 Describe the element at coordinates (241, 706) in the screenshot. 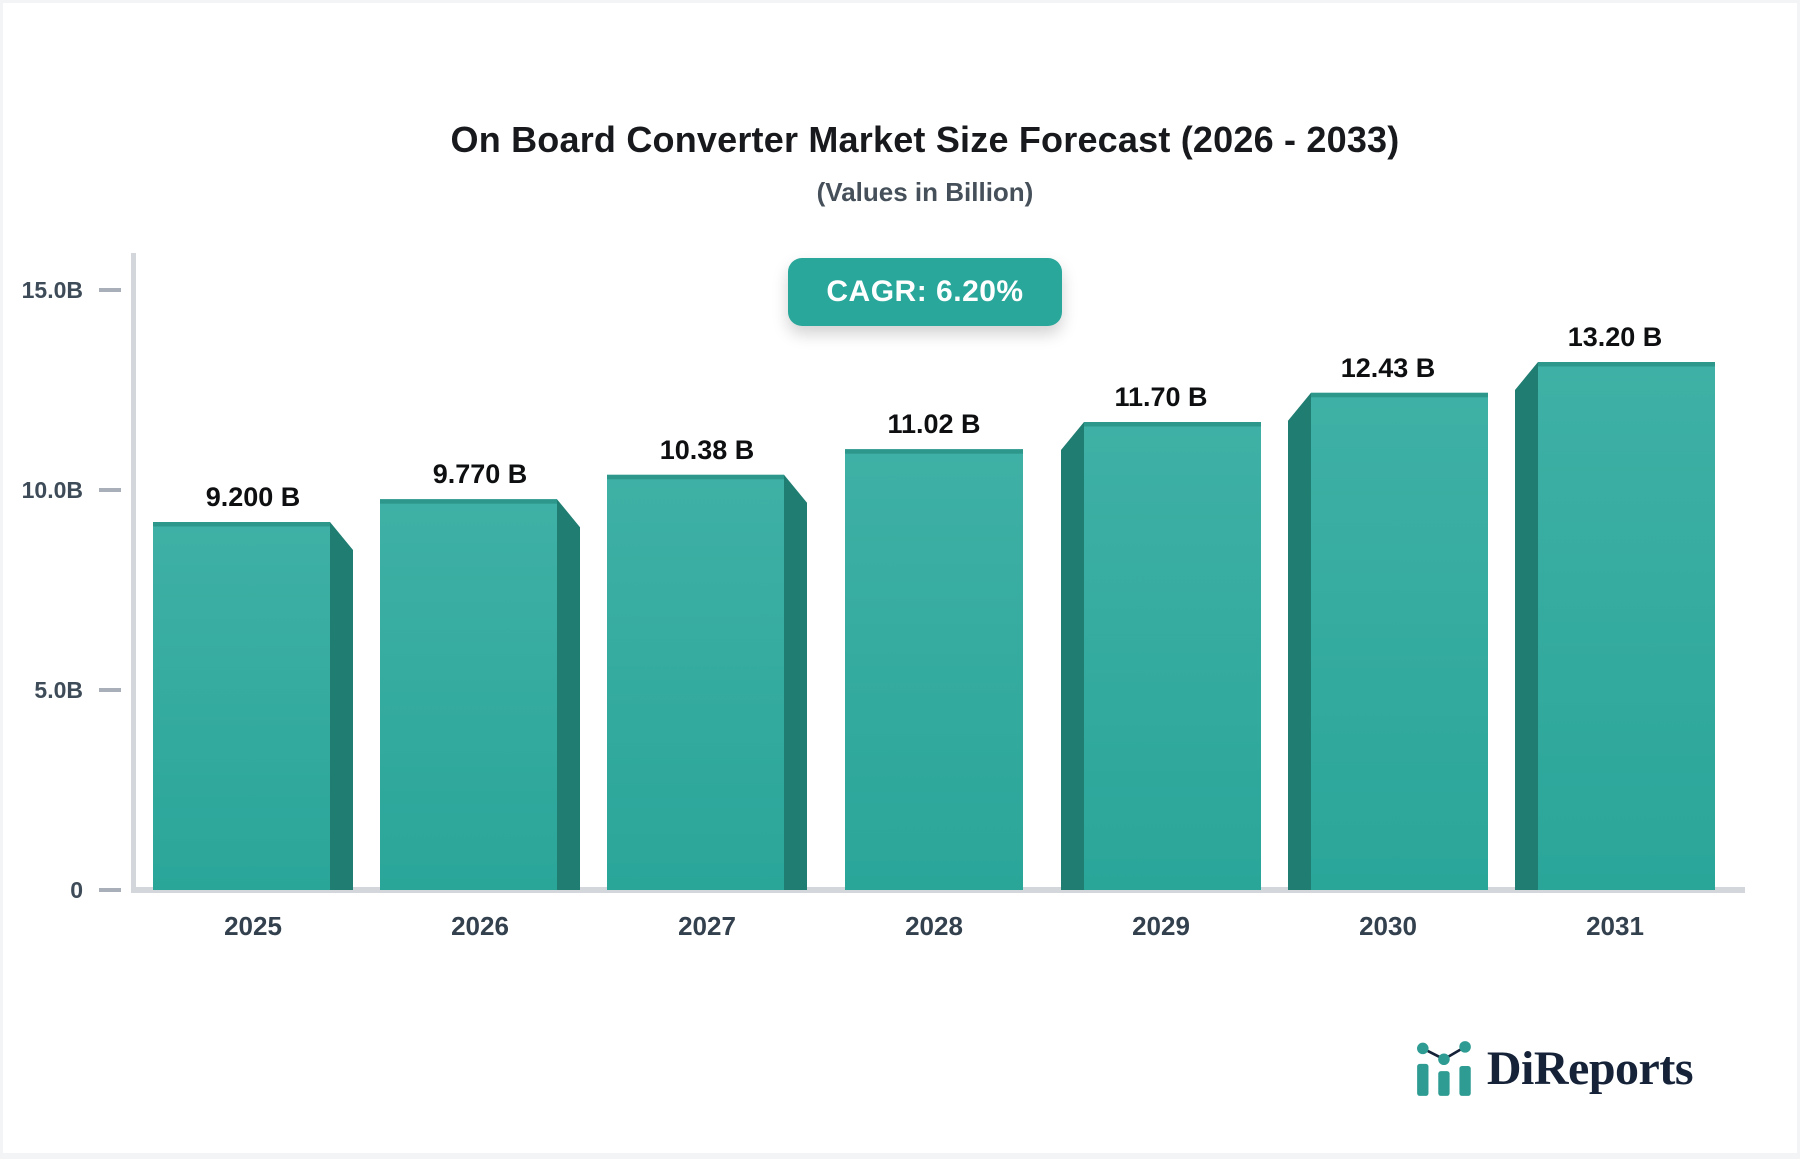

I see `bar-2025` at that location.